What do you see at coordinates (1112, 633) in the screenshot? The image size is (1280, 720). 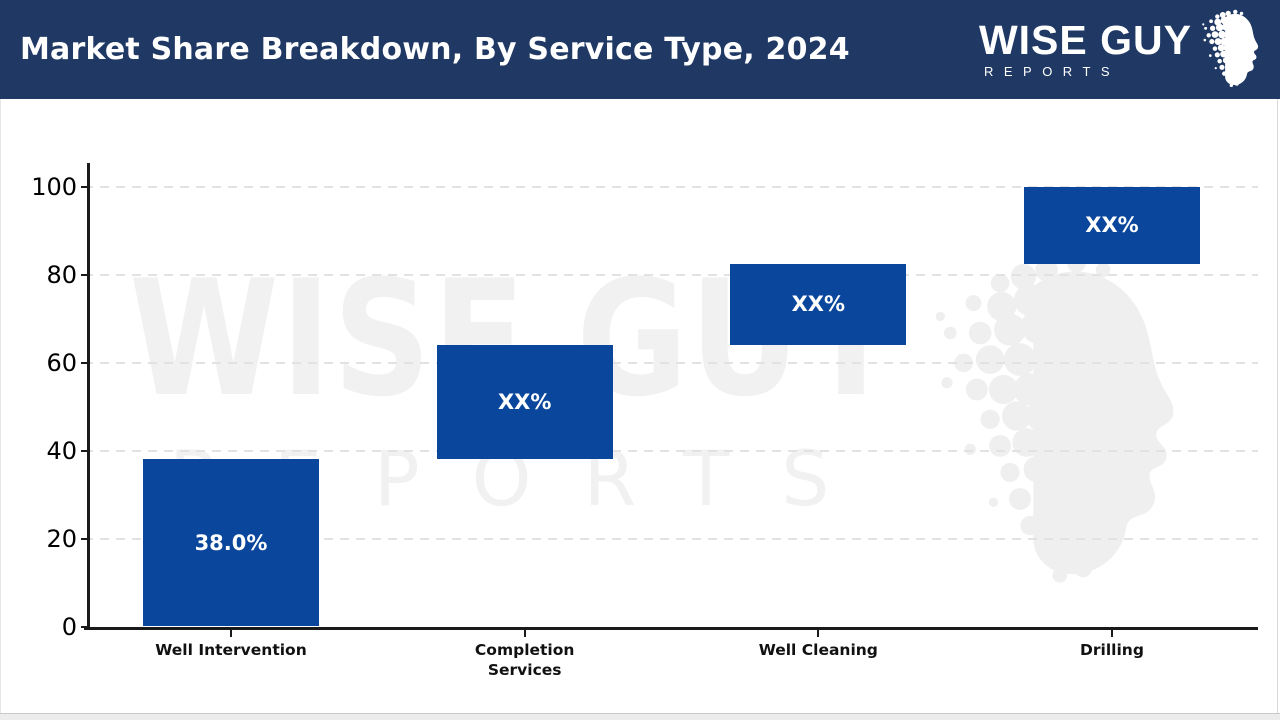 I see `x-tick-drilling` at bounding box center [1112, 633].